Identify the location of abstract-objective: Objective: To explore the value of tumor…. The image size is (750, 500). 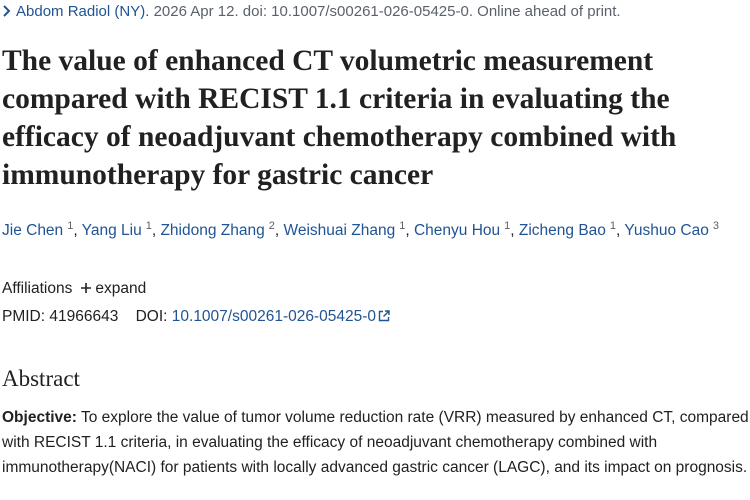
(376, 442).